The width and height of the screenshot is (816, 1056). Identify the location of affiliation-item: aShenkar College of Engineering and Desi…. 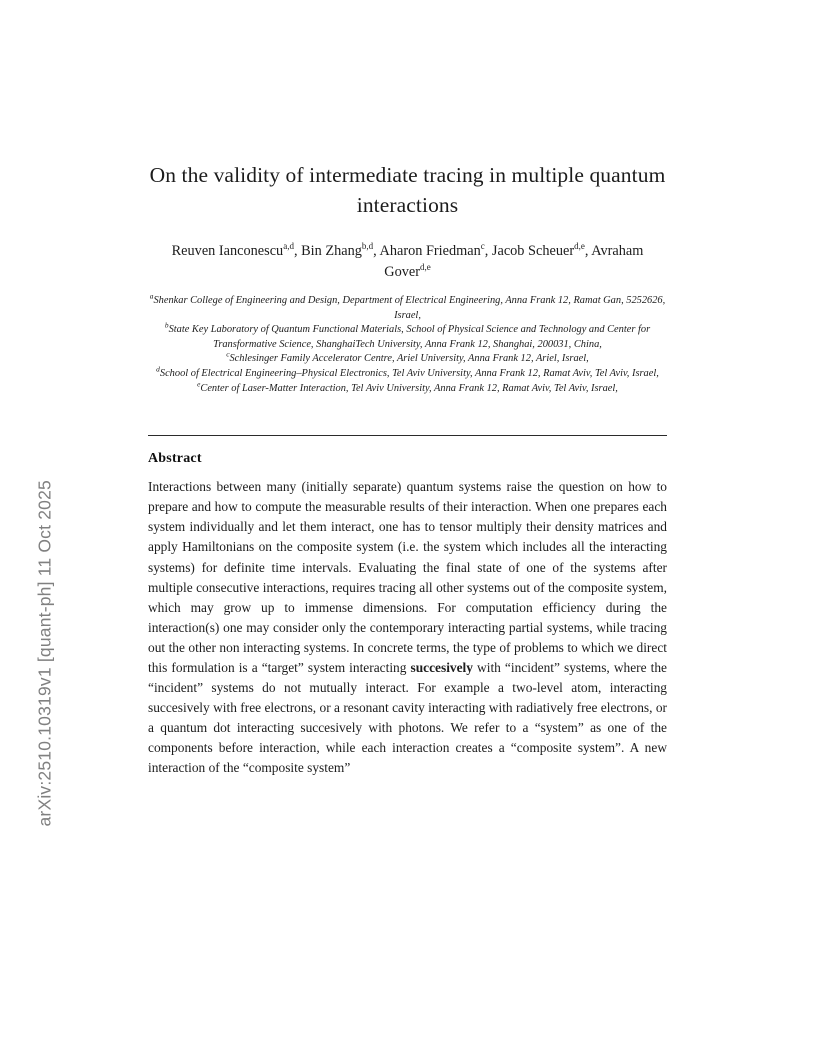
(407, 307).